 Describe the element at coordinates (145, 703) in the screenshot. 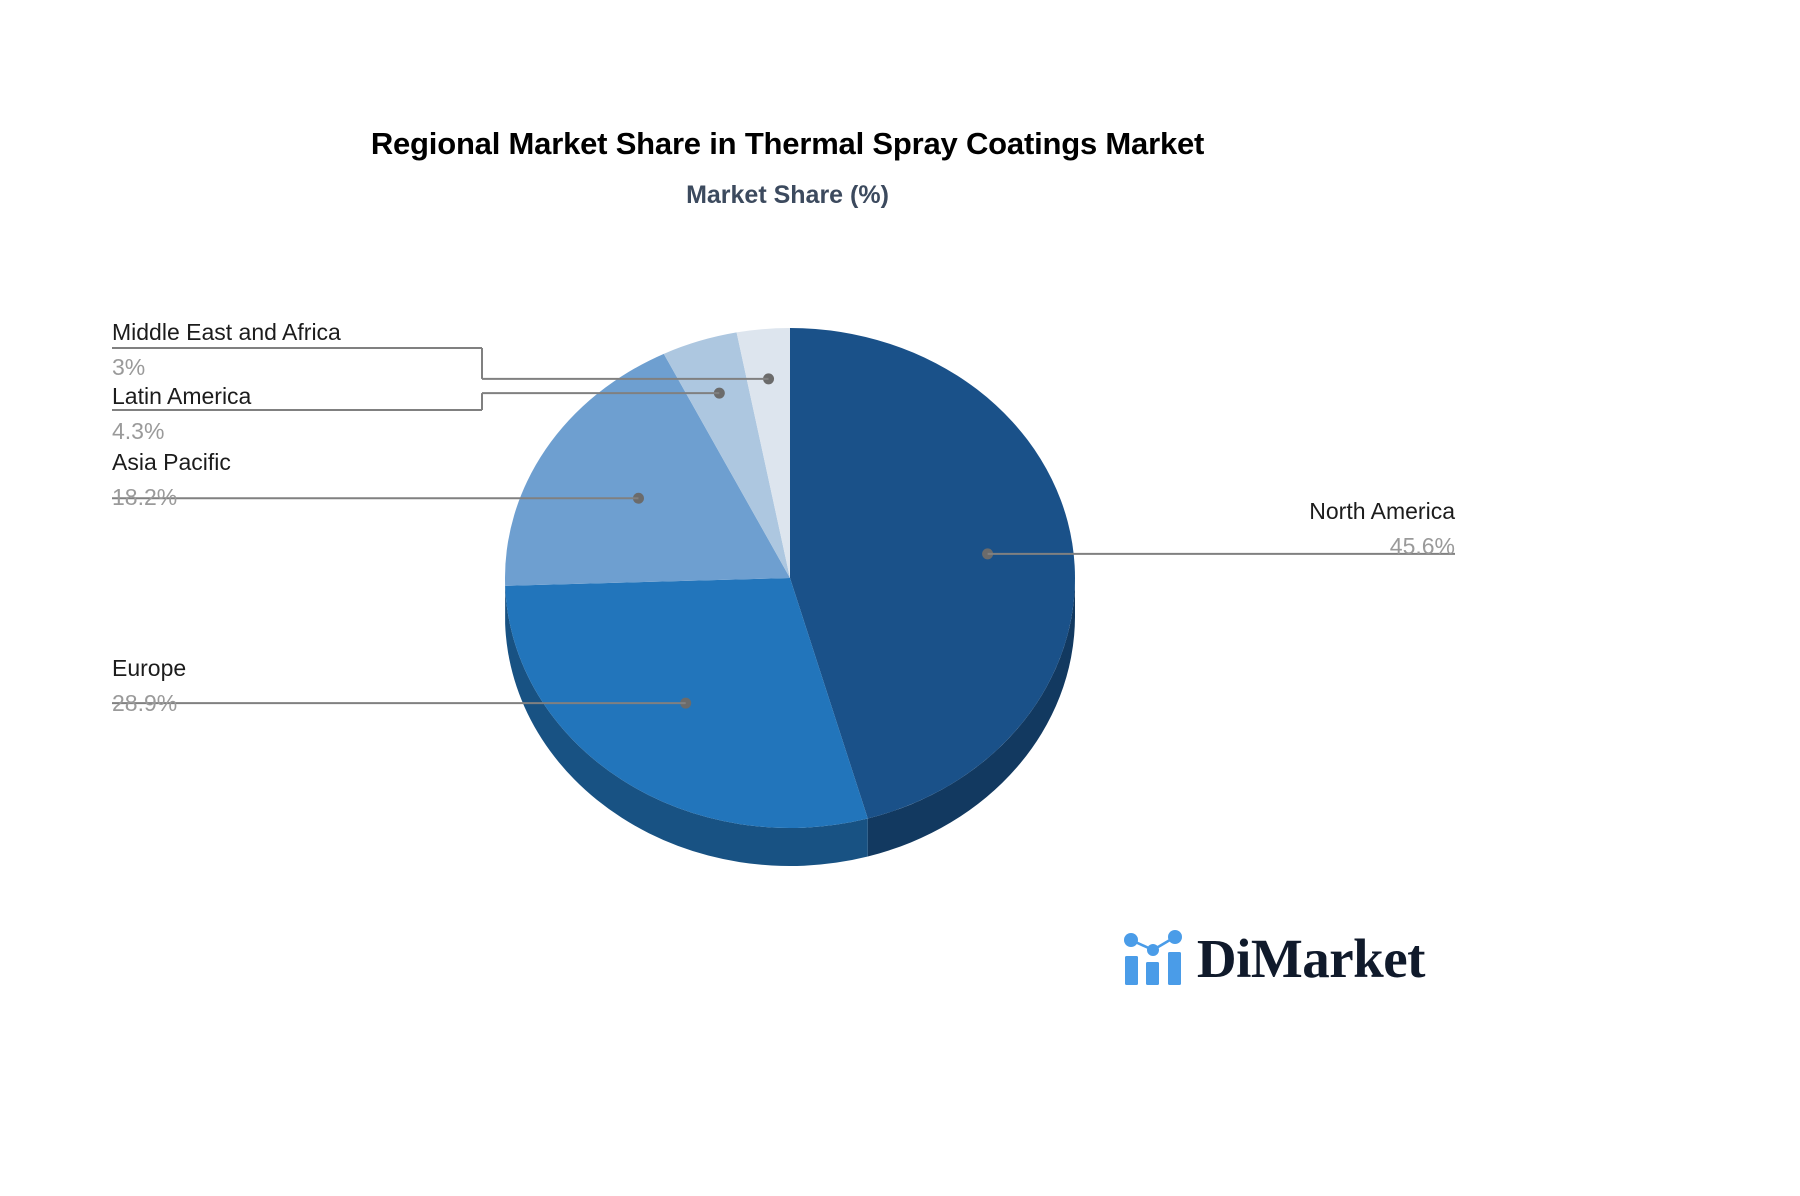

I see `slice-label-value: 28.9%` at that location.